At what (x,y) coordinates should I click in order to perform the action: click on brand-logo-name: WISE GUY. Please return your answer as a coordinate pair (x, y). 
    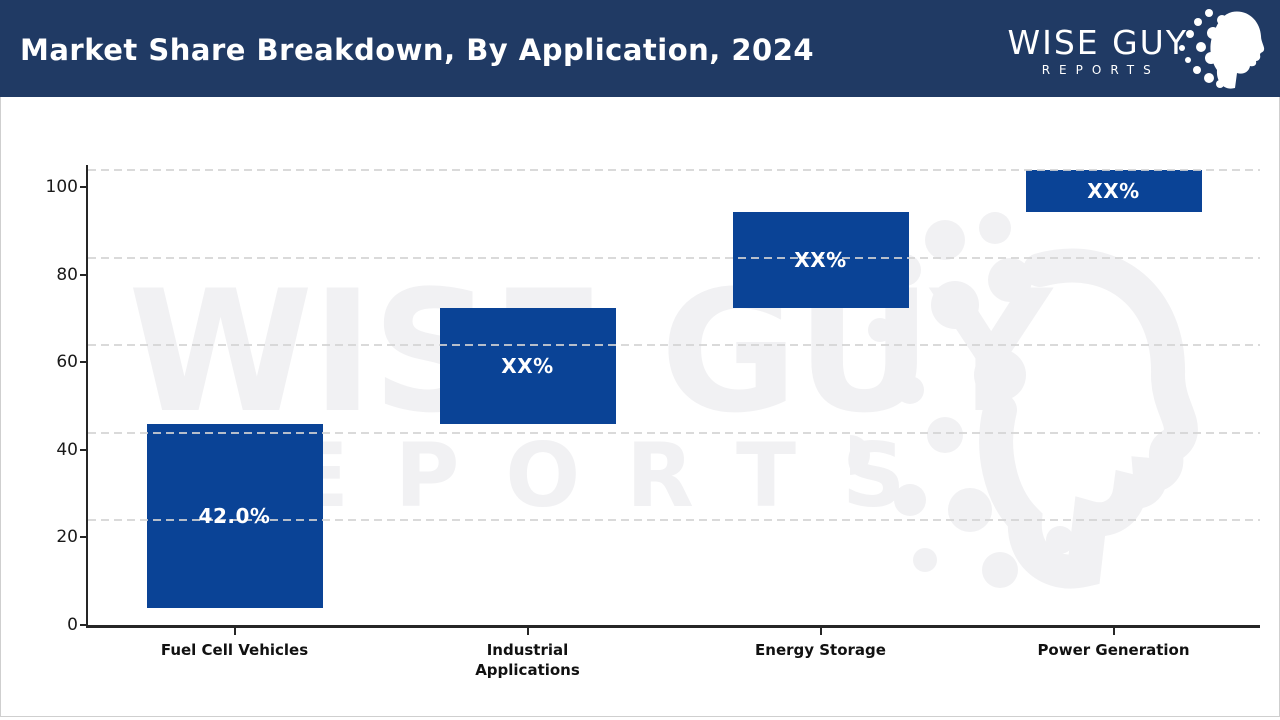
    Looking at the image, I should click on (1097, 42).